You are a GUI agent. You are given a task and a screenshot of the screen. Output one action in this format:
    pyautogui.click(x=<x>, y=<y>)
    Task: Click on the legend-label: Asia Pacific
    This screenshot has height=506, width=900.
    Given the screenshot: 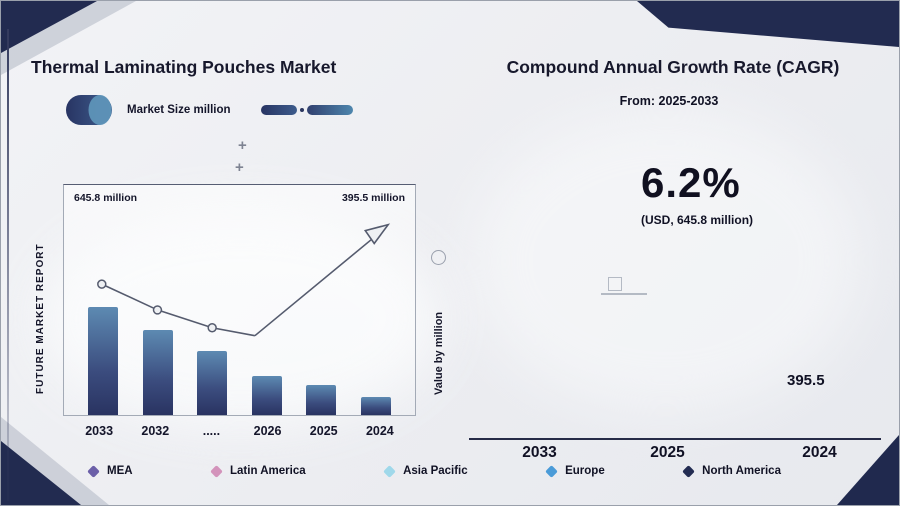 What is the action you would take?
    pyautogui.click(x=435, y=471)
    